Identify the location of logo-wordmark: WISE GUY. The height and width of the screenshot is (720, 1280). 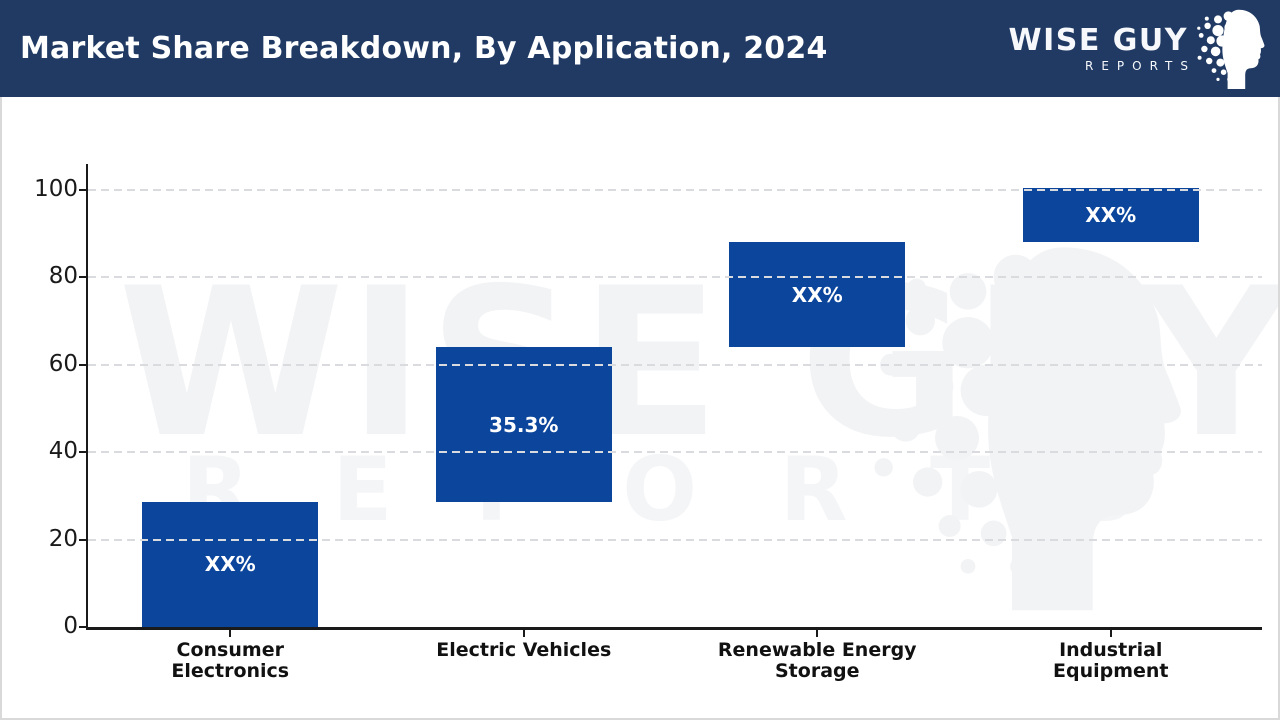
(1098, 40).